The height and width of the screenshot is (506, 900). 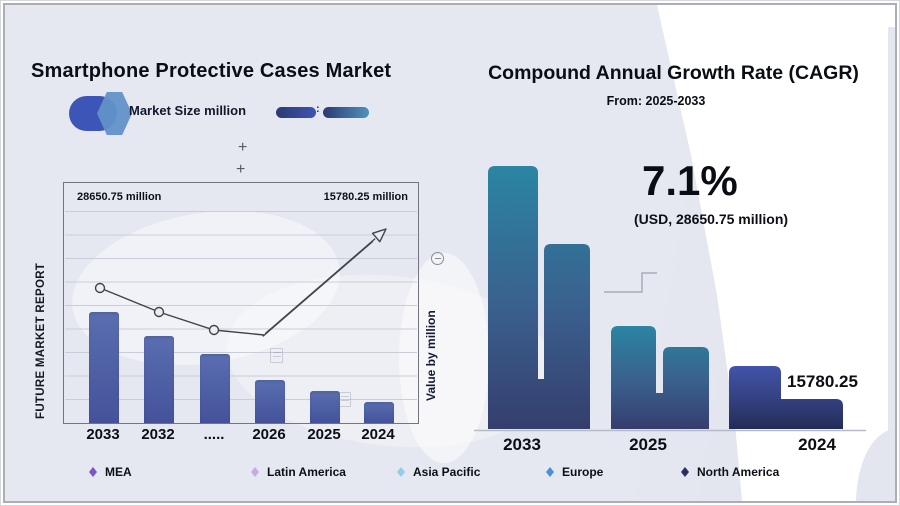 I want to click on value-axis-label: Value by million, so click(x=431, y=355).